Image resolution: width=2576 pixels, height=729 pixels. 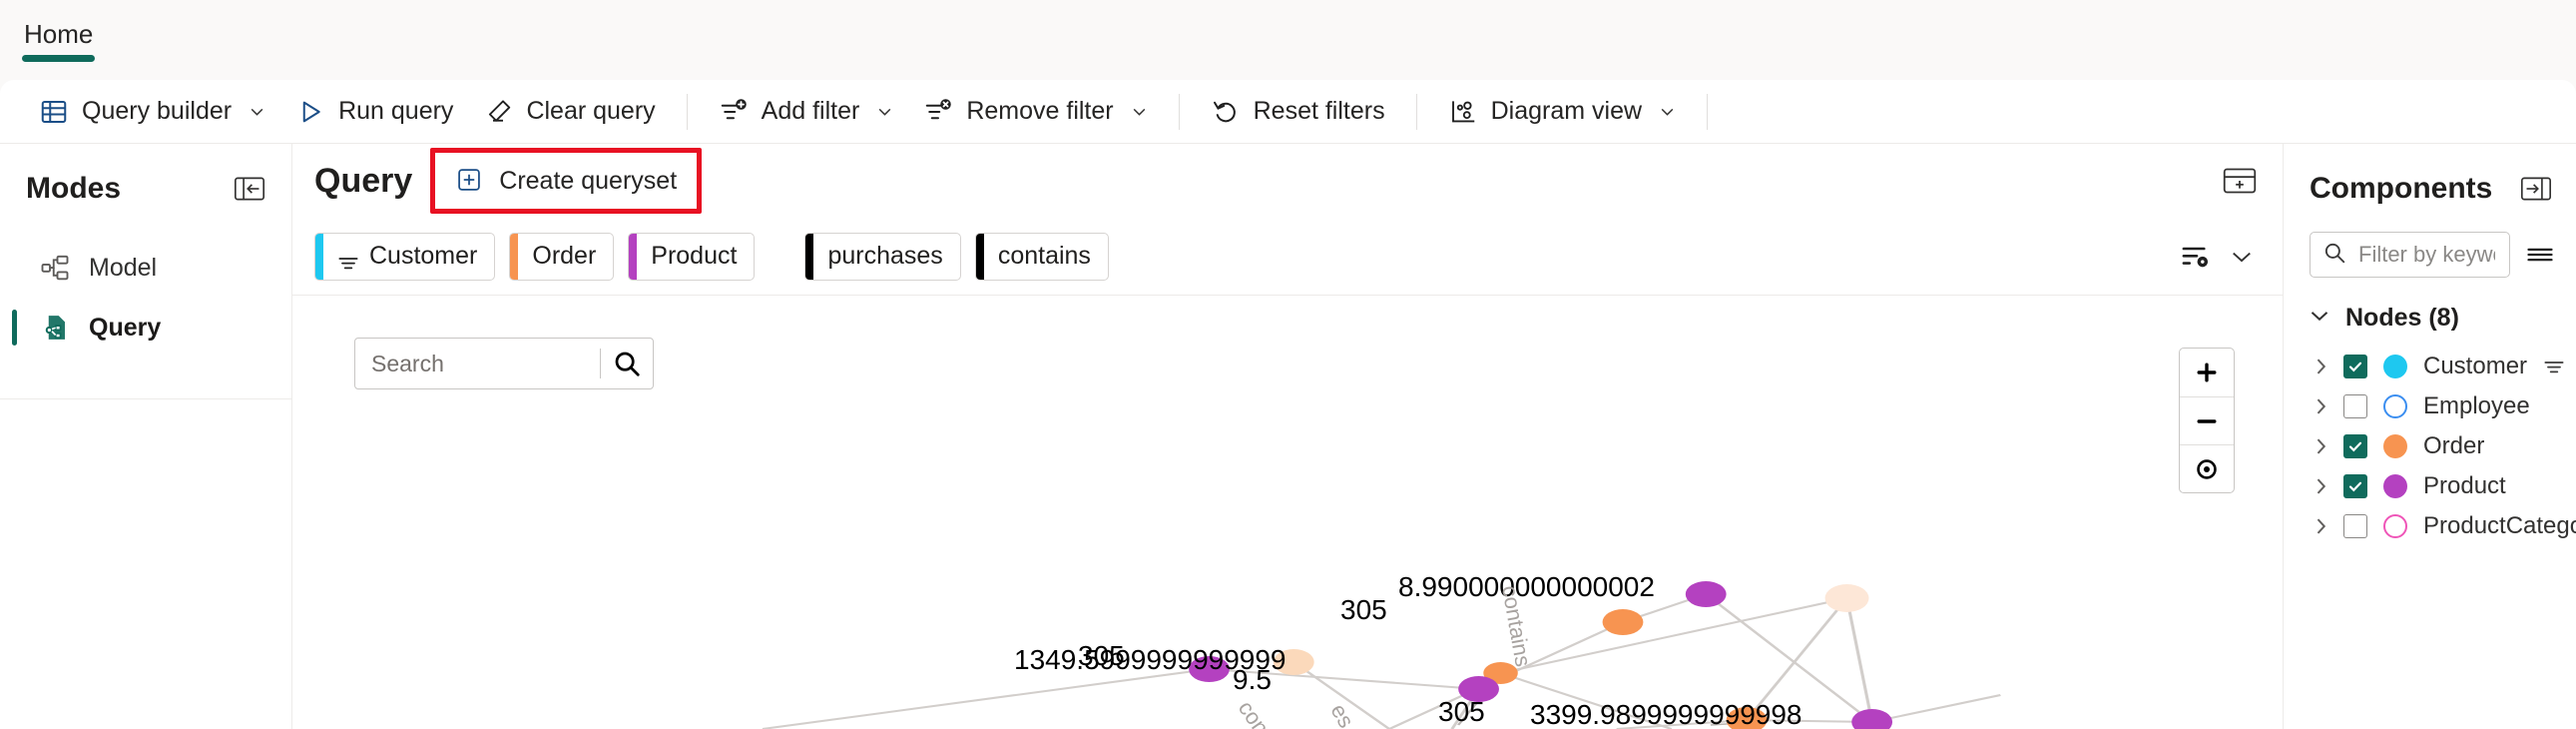 What do you see at coordinates (938, 112) in the screenshot?
I see `filter-remove-icon` at bounding box center [938, 112].